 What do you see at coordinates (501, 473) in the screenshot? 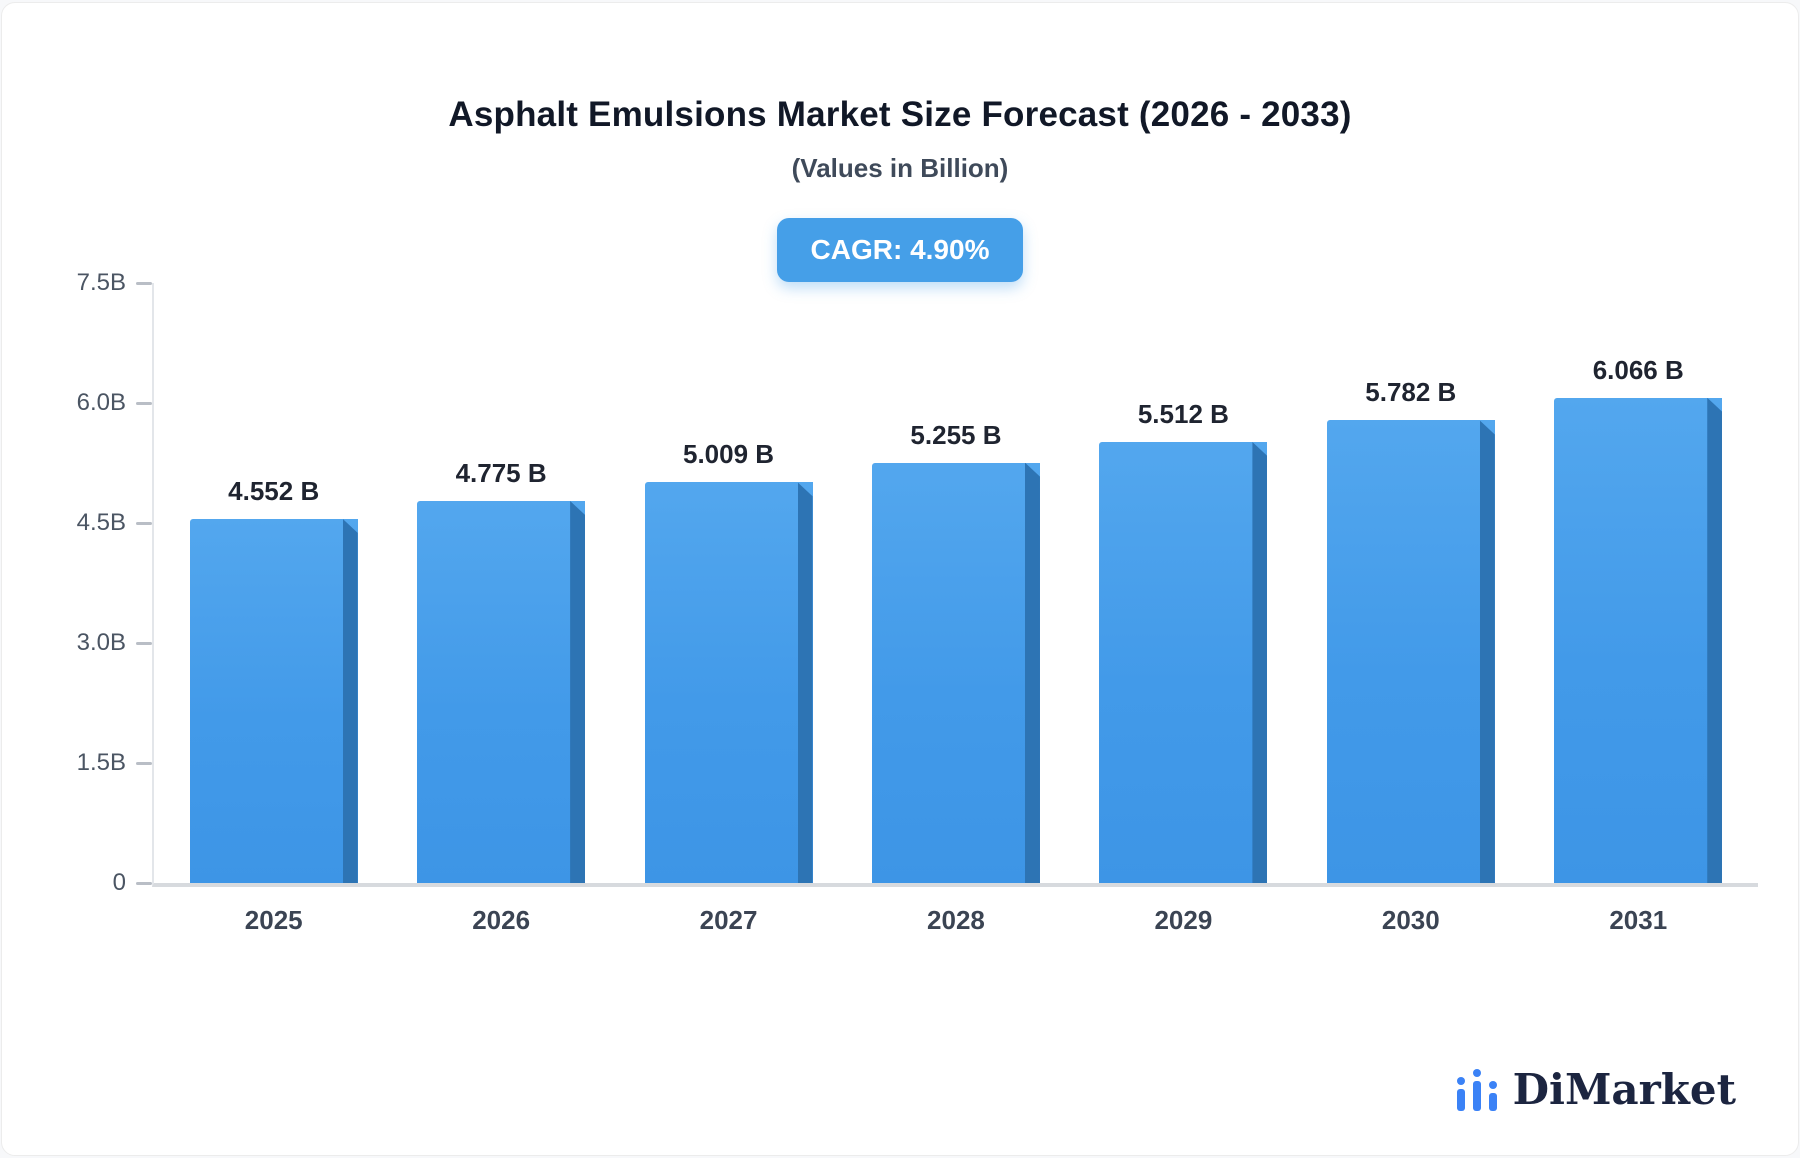
I see `bar-value-label: 4.775 B` at bounding box center [501, 473].